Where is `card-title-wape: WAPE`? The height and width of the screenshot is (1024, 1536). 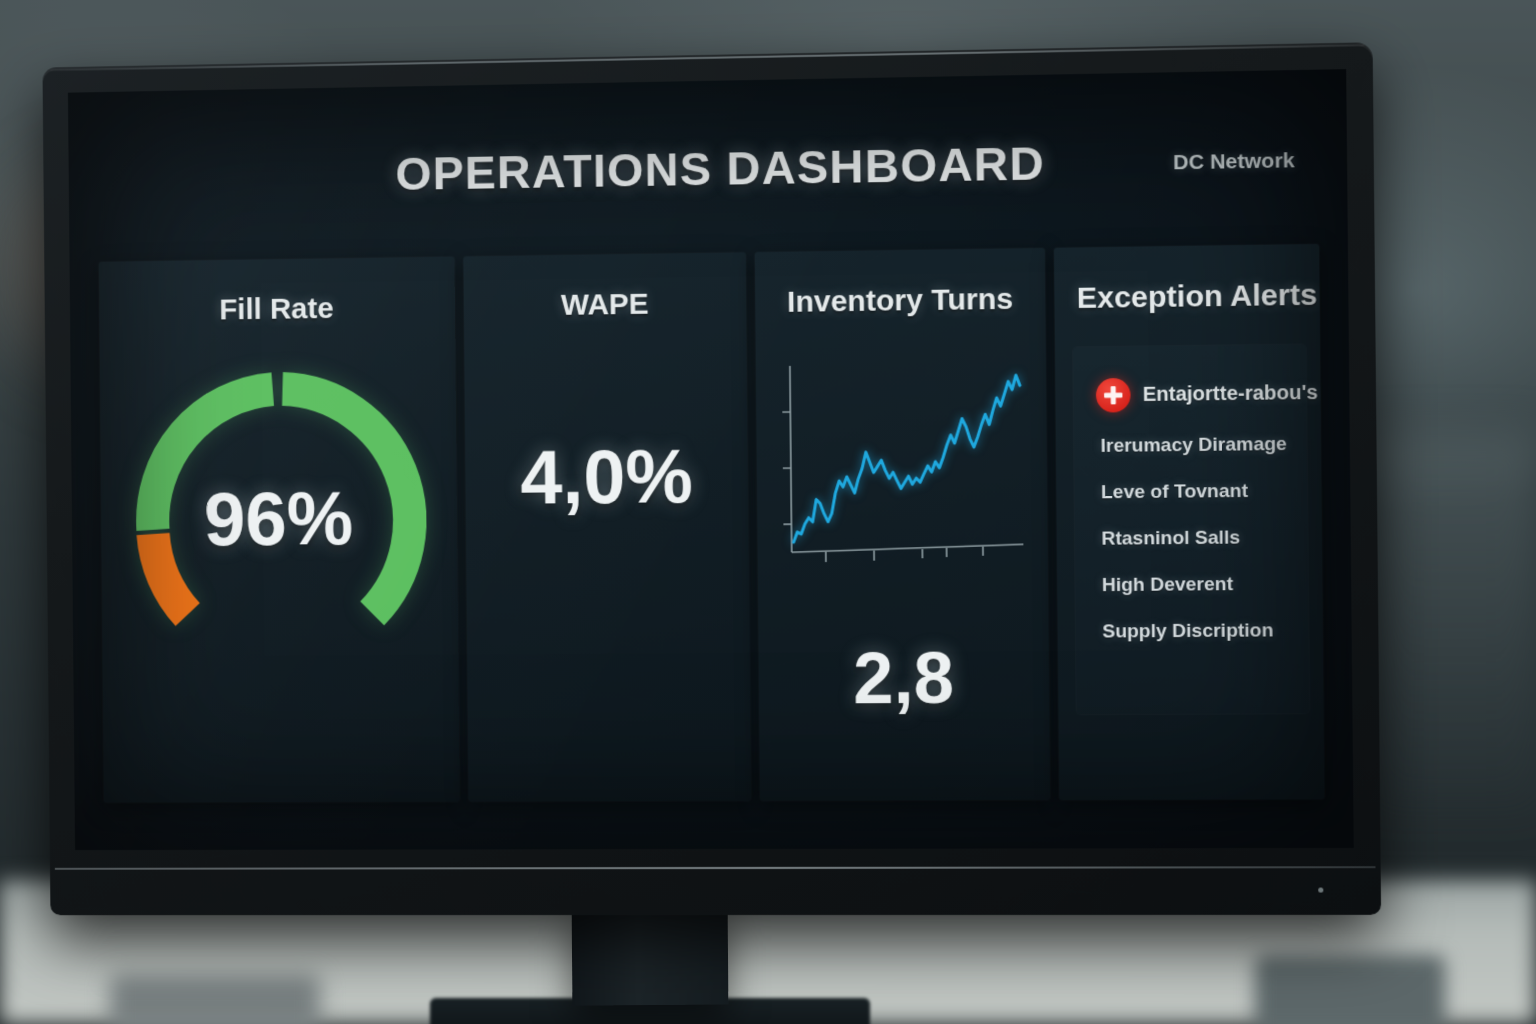
card-title-wape: WAPE is located at coordinates (604, 304).